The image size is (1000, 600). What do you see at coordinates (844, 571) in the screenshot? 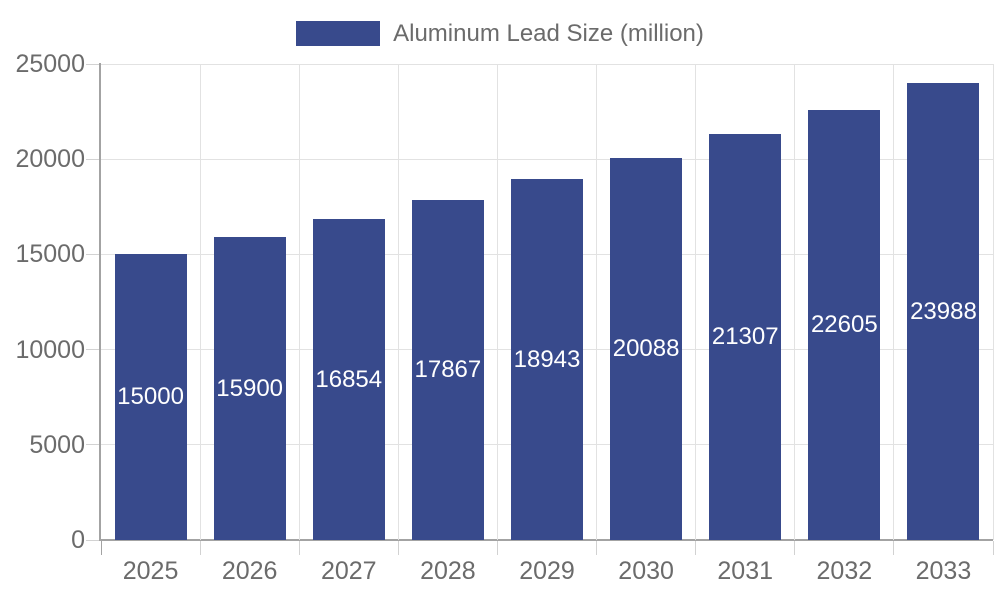
I see `x-tick-label: 2032` at bounding box center [844, 571].